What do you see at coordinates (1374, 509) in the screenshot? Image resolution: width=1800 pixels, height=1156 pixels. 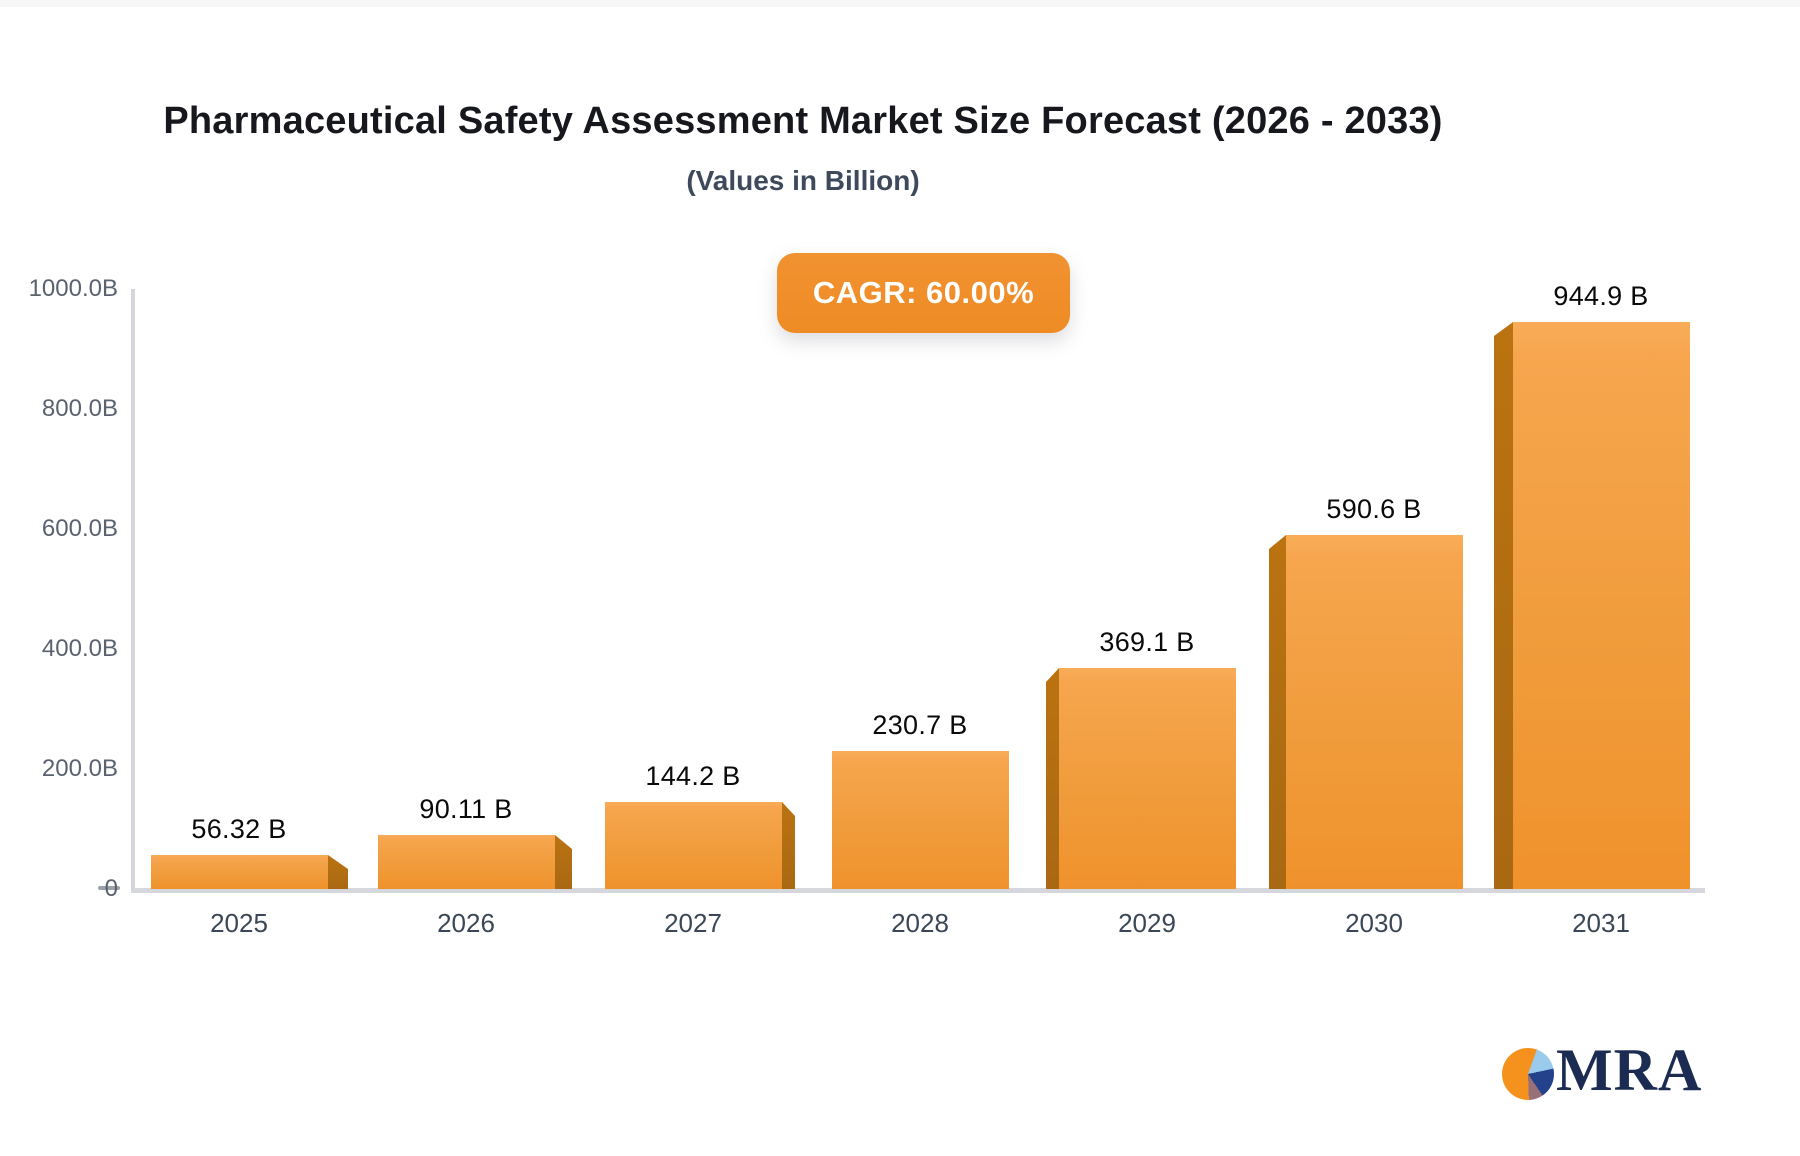 I see `bar-value-label: 590.6 B` at bounding box center [1374, 509].